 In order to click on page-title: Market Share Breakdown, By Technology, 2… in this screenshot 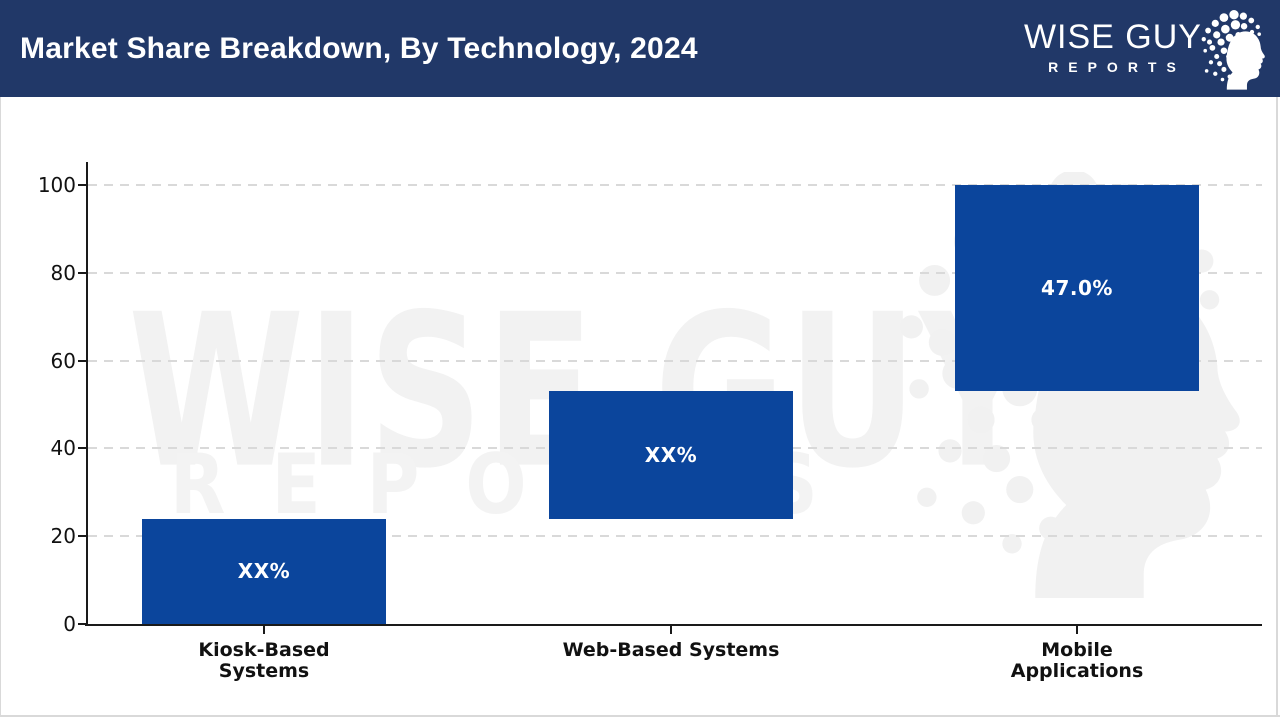, I will do `click(359, 48)`.